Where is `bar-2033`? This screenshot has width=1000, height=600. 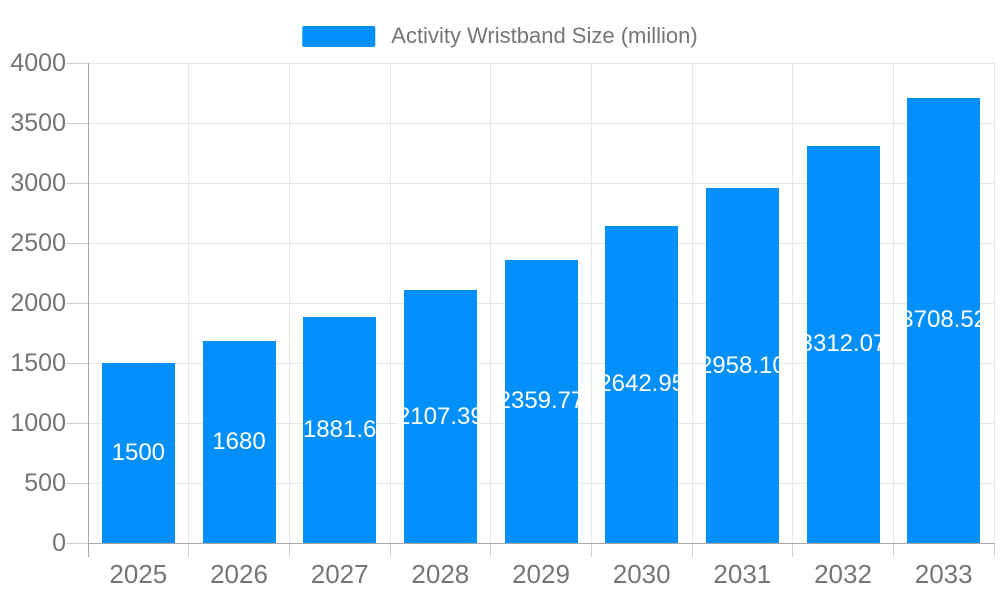 bar-2033 is located at coordinates (944, 320).